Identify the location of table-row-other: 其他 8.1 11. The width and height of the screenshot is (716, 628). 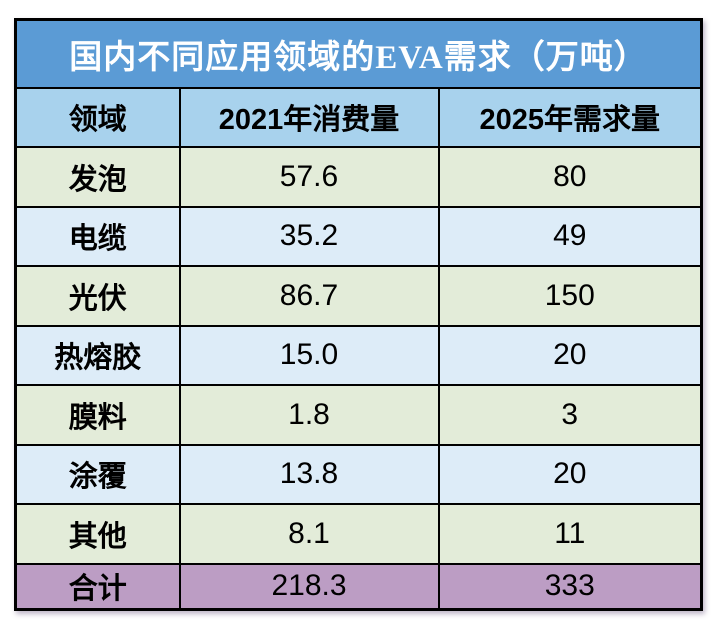
(358, 534).